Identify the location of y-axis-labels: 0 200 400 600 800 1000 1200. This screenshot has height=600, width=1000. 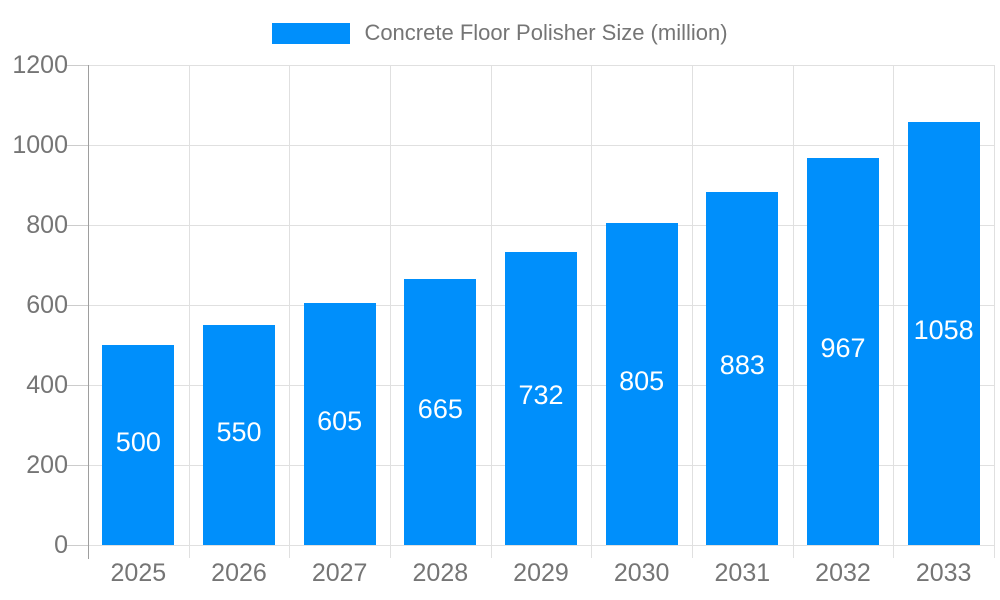
(34, 305).